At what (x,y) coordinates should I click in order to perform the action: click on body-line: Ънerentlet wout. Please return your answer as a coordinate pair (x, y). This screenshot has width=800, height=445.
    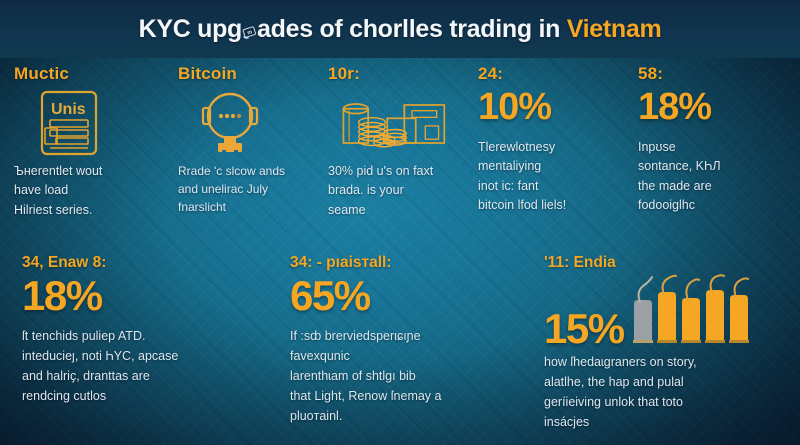
    Looking at the image, I should click on (58, 171).